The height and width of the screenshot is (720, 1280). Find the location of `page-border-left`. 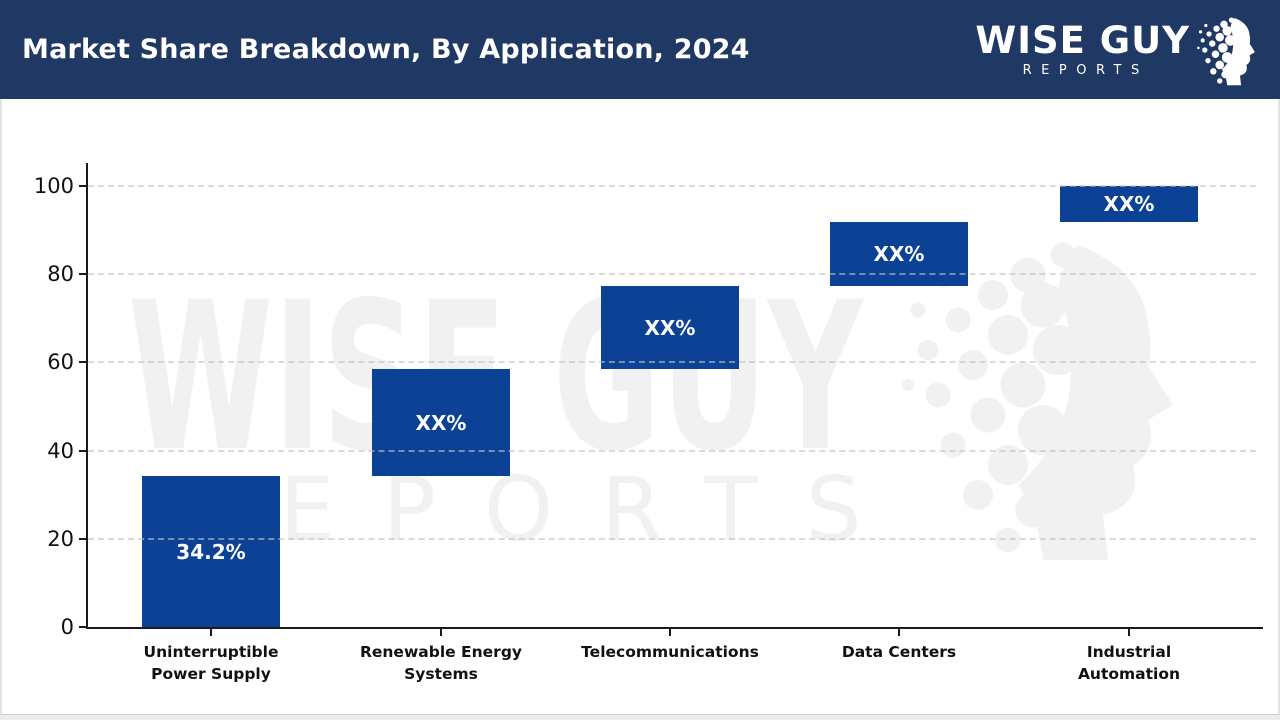

page-border-left is located at coordinates (1, 407).